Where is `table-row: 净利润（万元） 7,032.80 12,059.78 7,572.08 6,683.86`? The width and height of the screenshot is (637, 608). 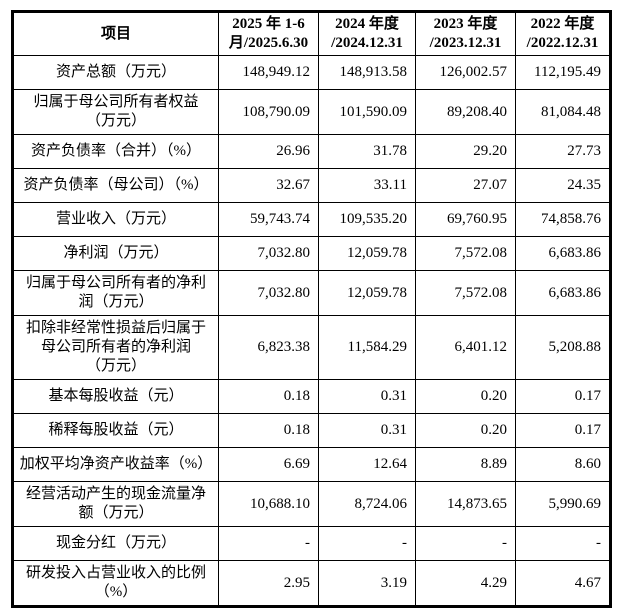
table-row: 净利润（万元） 7,032.80 12,059.78 7,572.08 6,683.86 is located at coordinates (311, 253).